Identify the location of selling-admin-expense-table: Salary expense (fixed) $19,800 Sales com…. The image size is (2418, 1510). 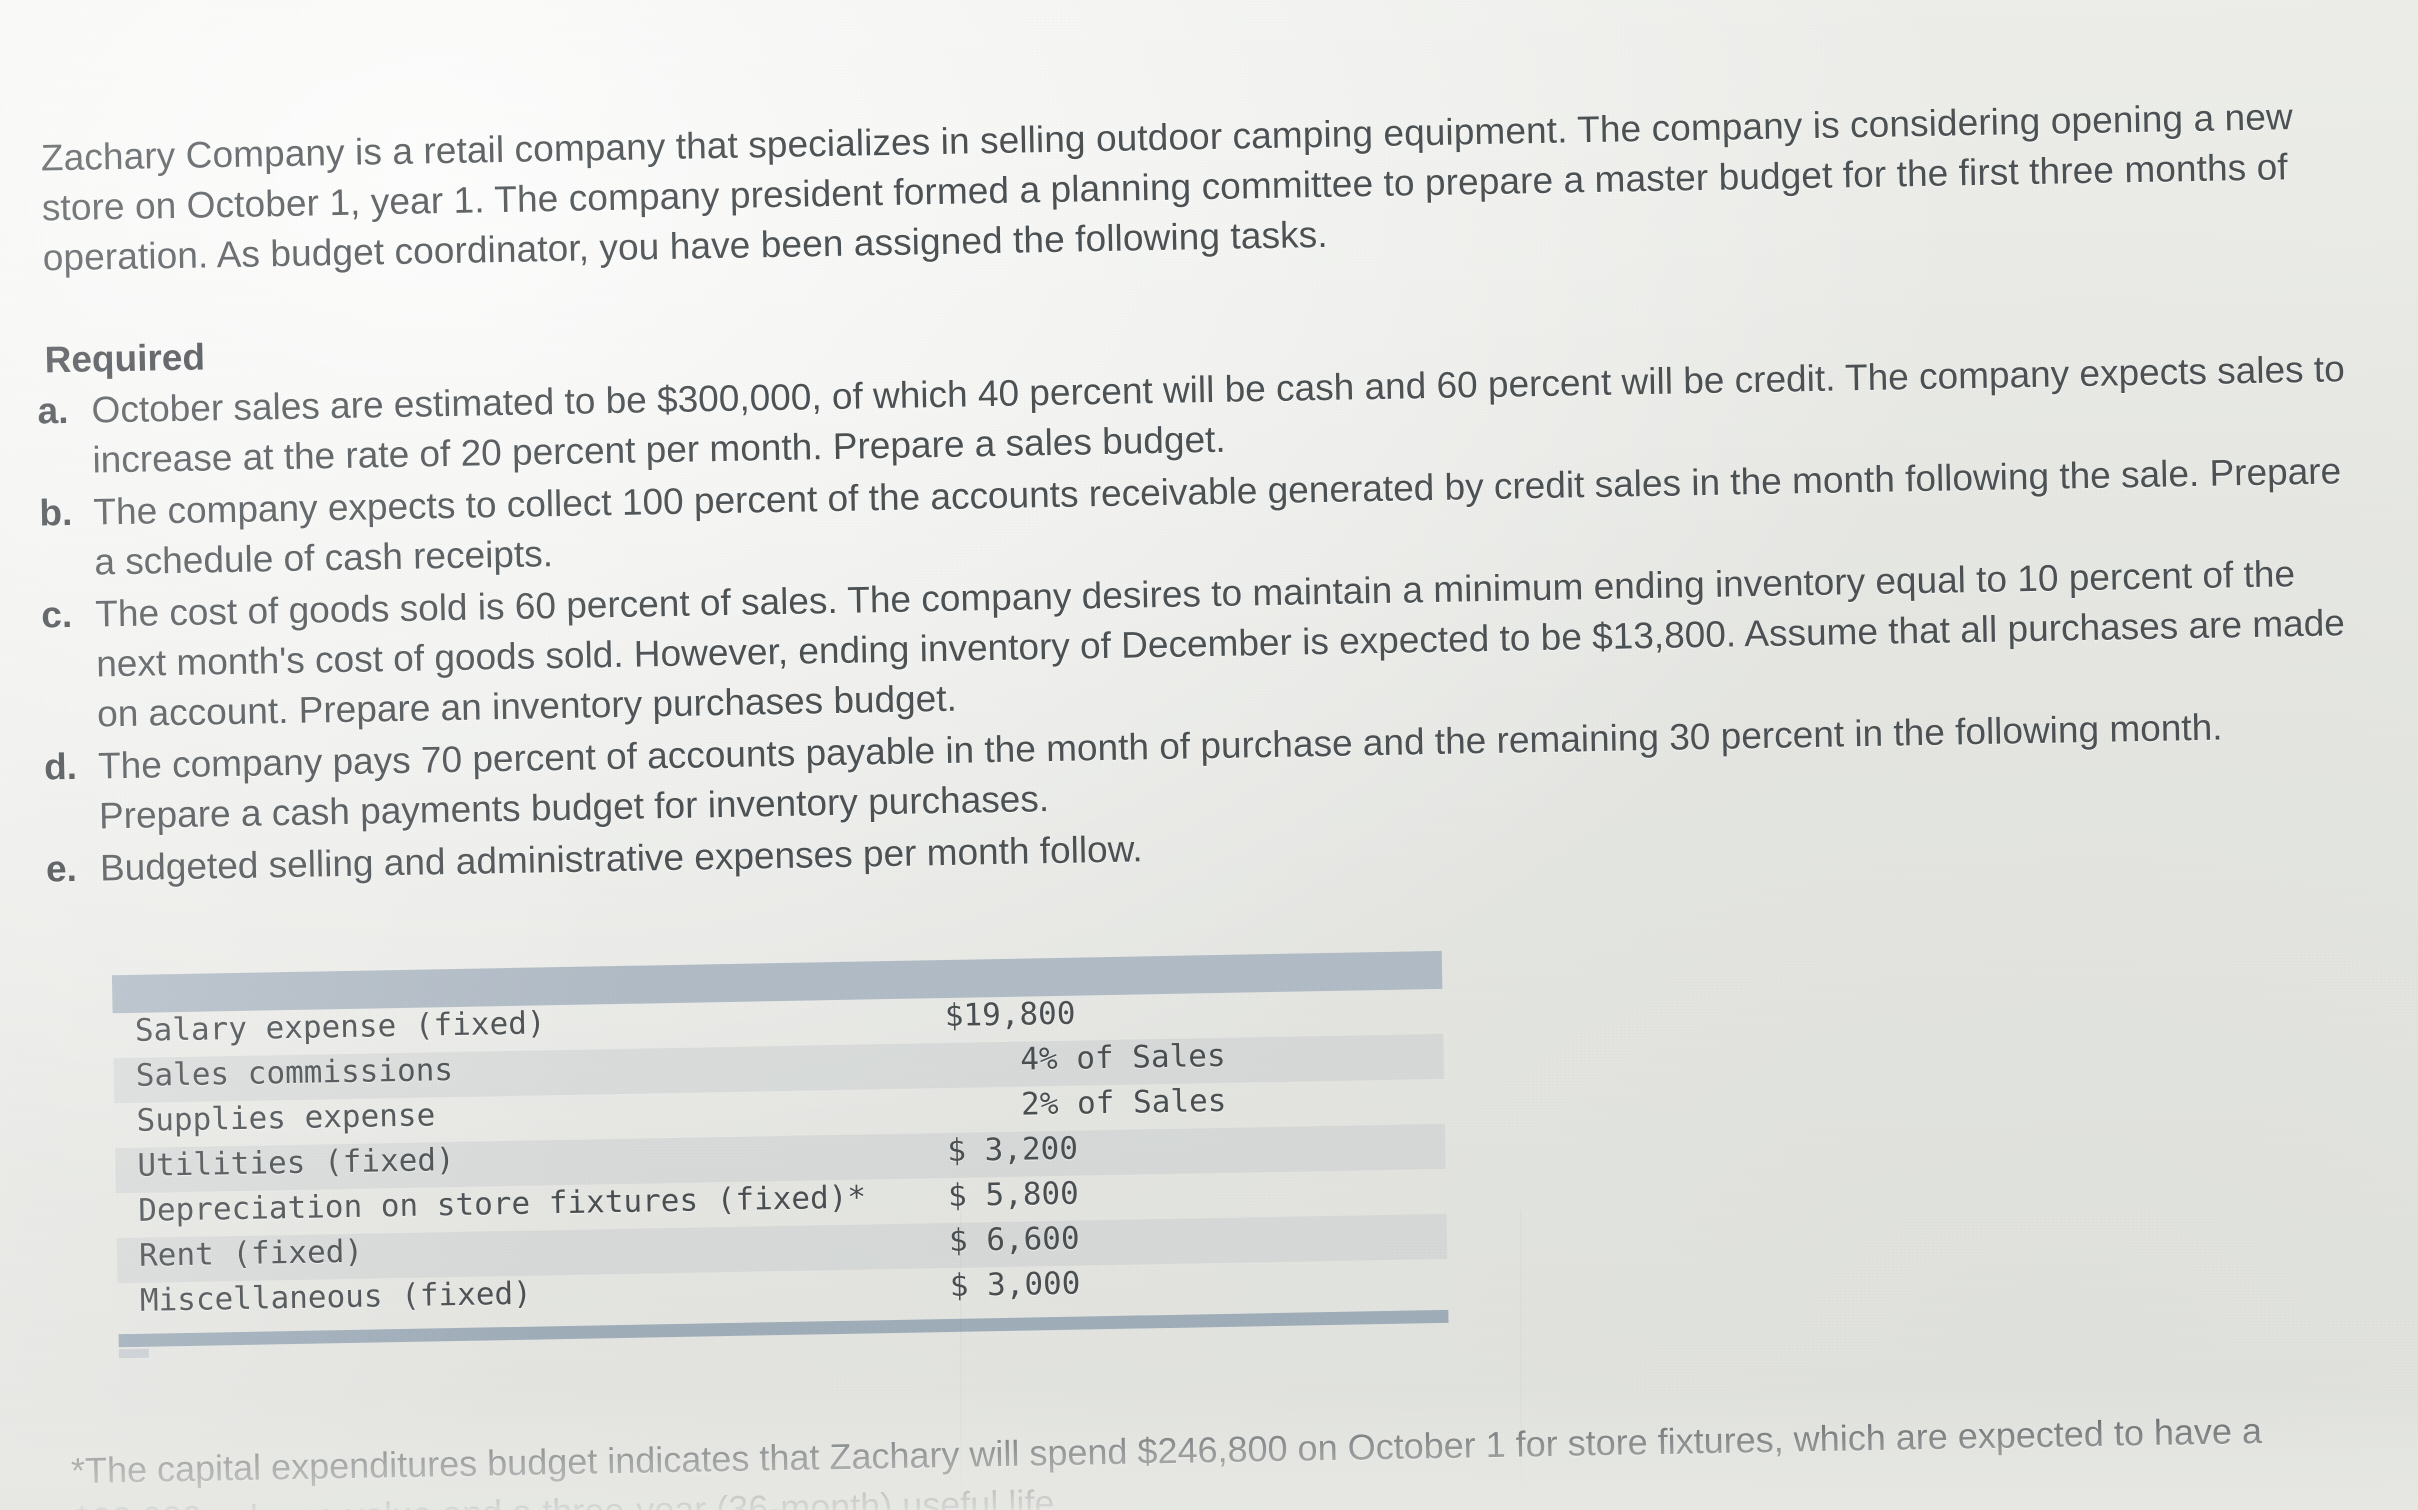
(780, 1154).